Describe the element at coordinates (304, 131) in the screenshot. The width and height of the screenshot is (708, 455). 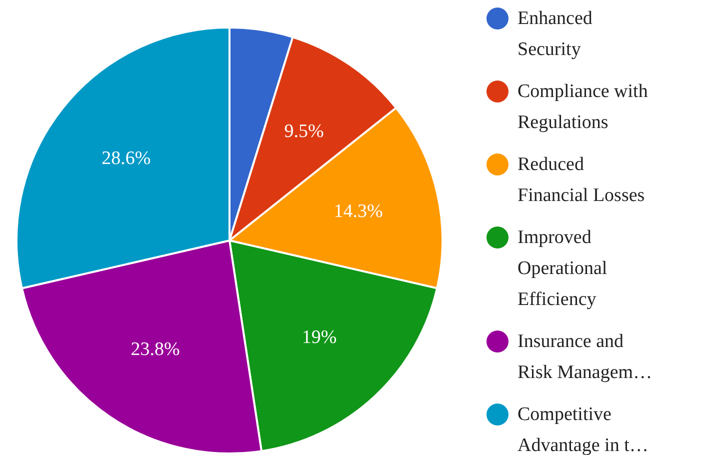
I see `data-label: 9.5%` at that location.